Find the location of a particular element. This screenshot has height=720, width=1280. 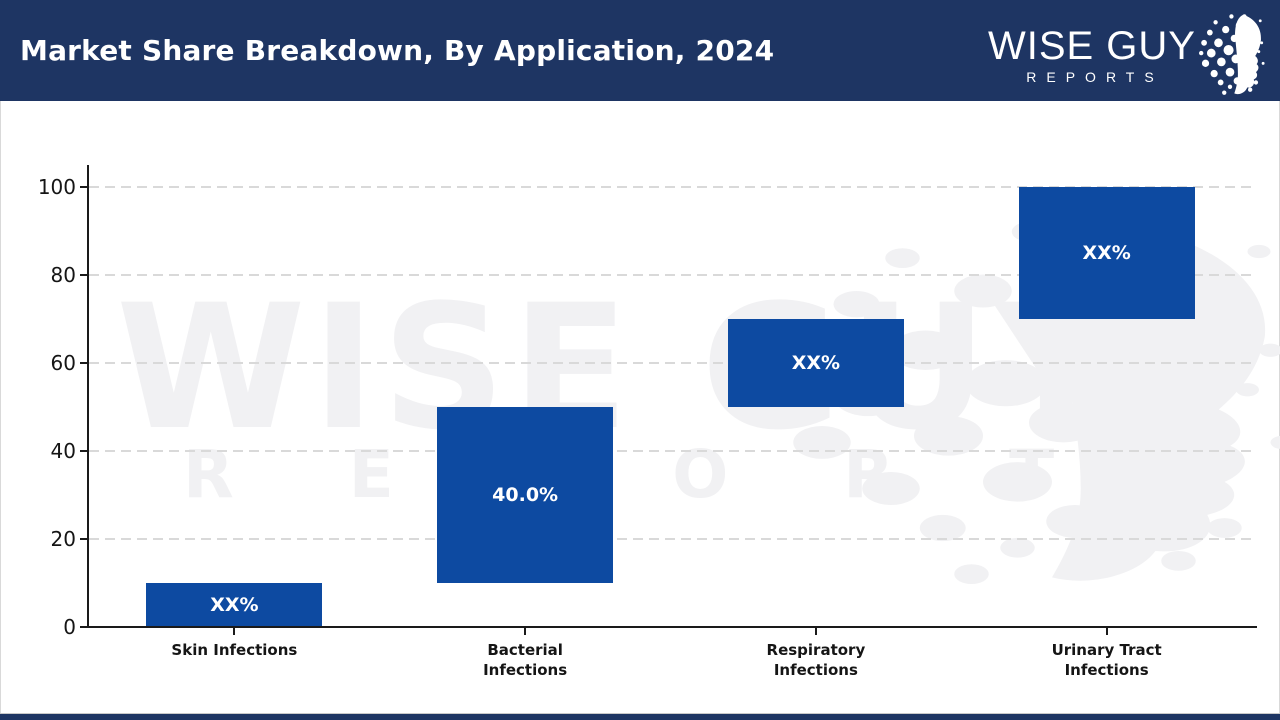

logo-text: WISE GUY REPORTS is located at coordinates (1092, 55).